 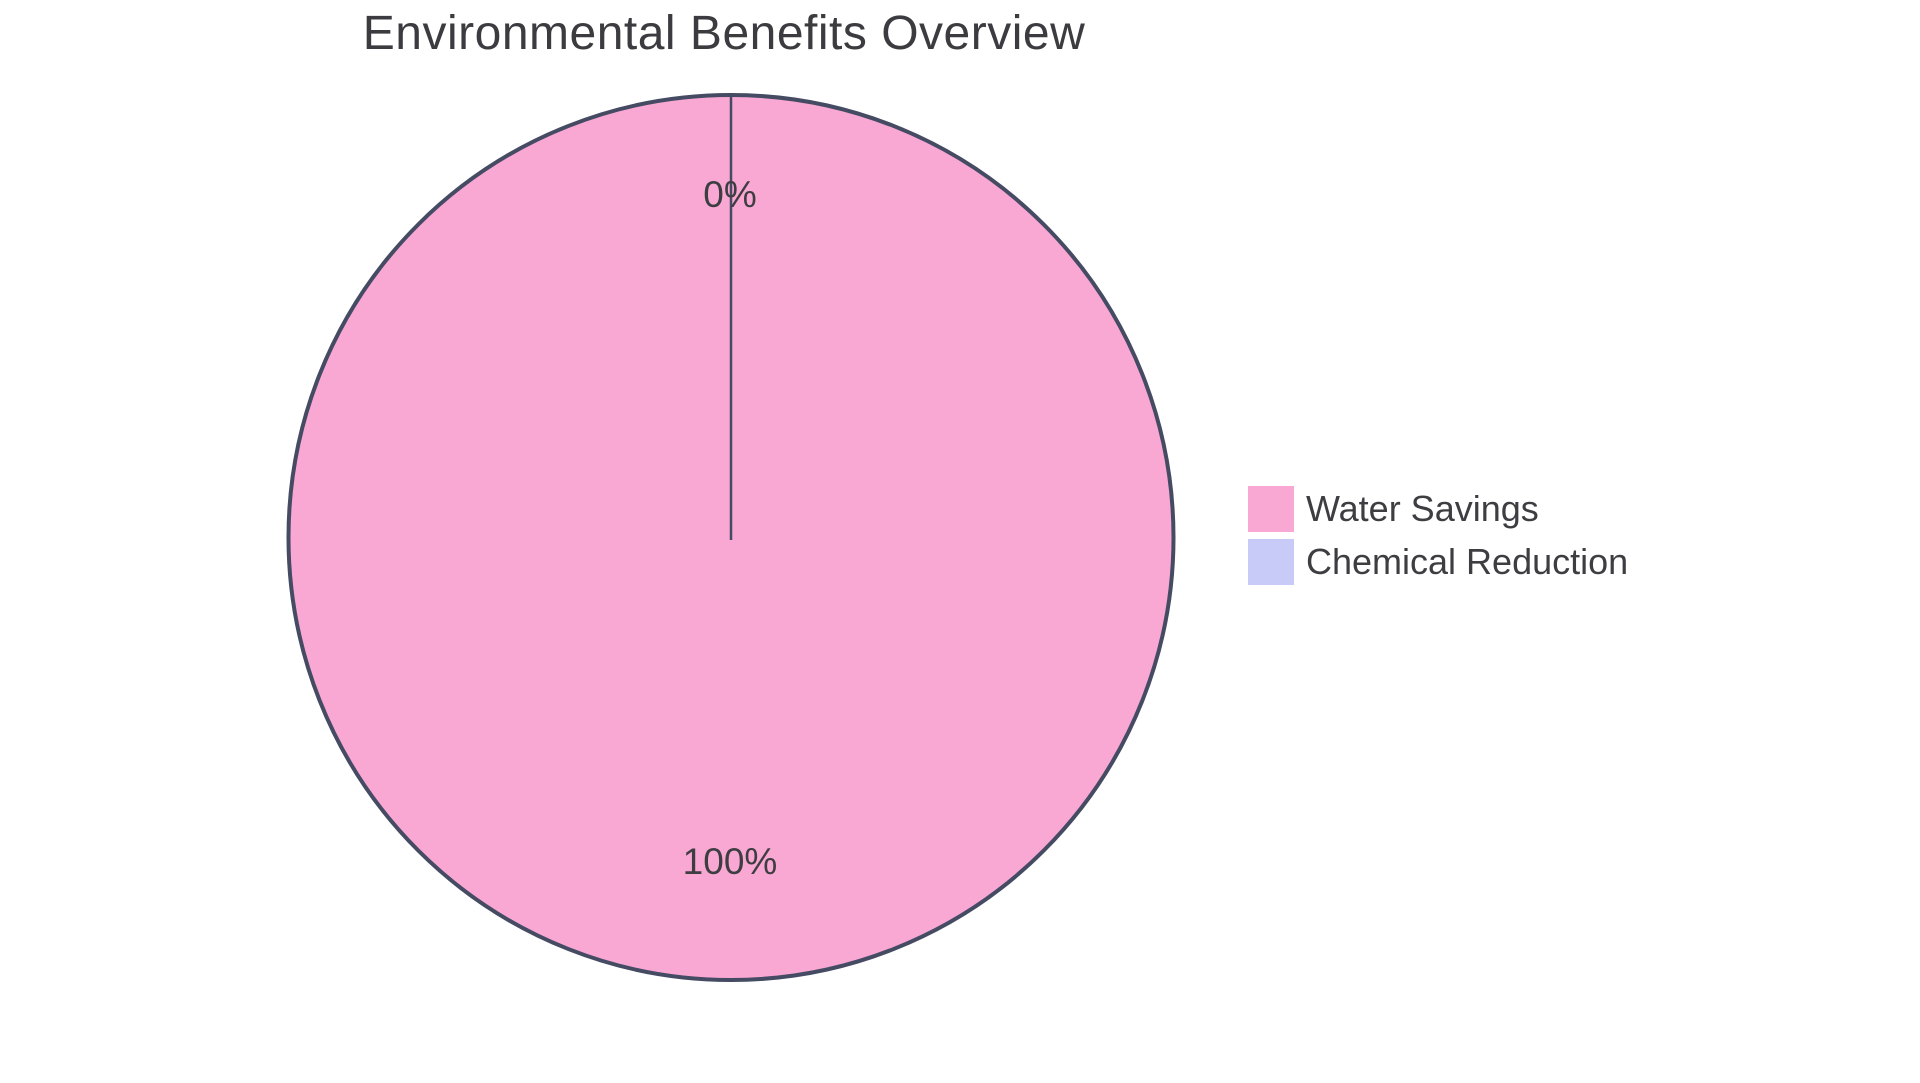 I want to click on legend-swatch-water-savings-icon, so click(x=1271, y=509).